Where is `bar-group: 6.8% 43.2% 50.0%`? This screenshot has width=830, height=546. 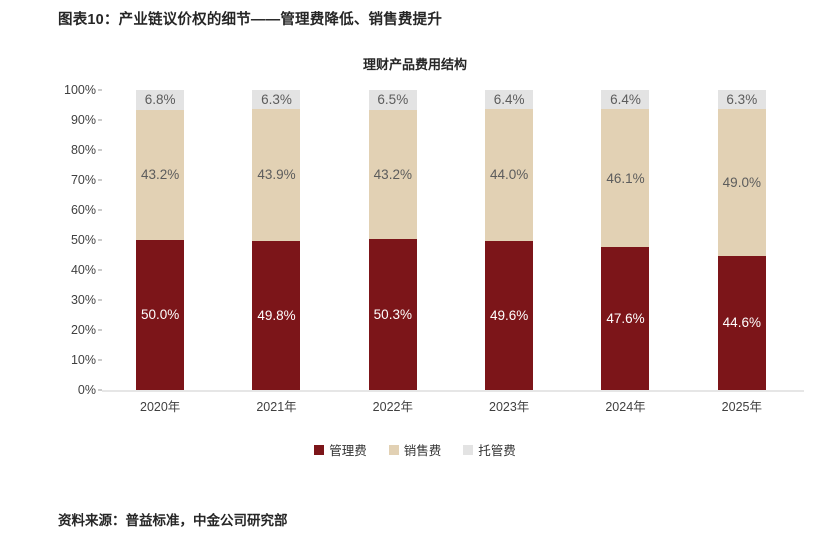
bar-group: 6.8% 43.2% 50.0% is located at coordinates (160, 240).